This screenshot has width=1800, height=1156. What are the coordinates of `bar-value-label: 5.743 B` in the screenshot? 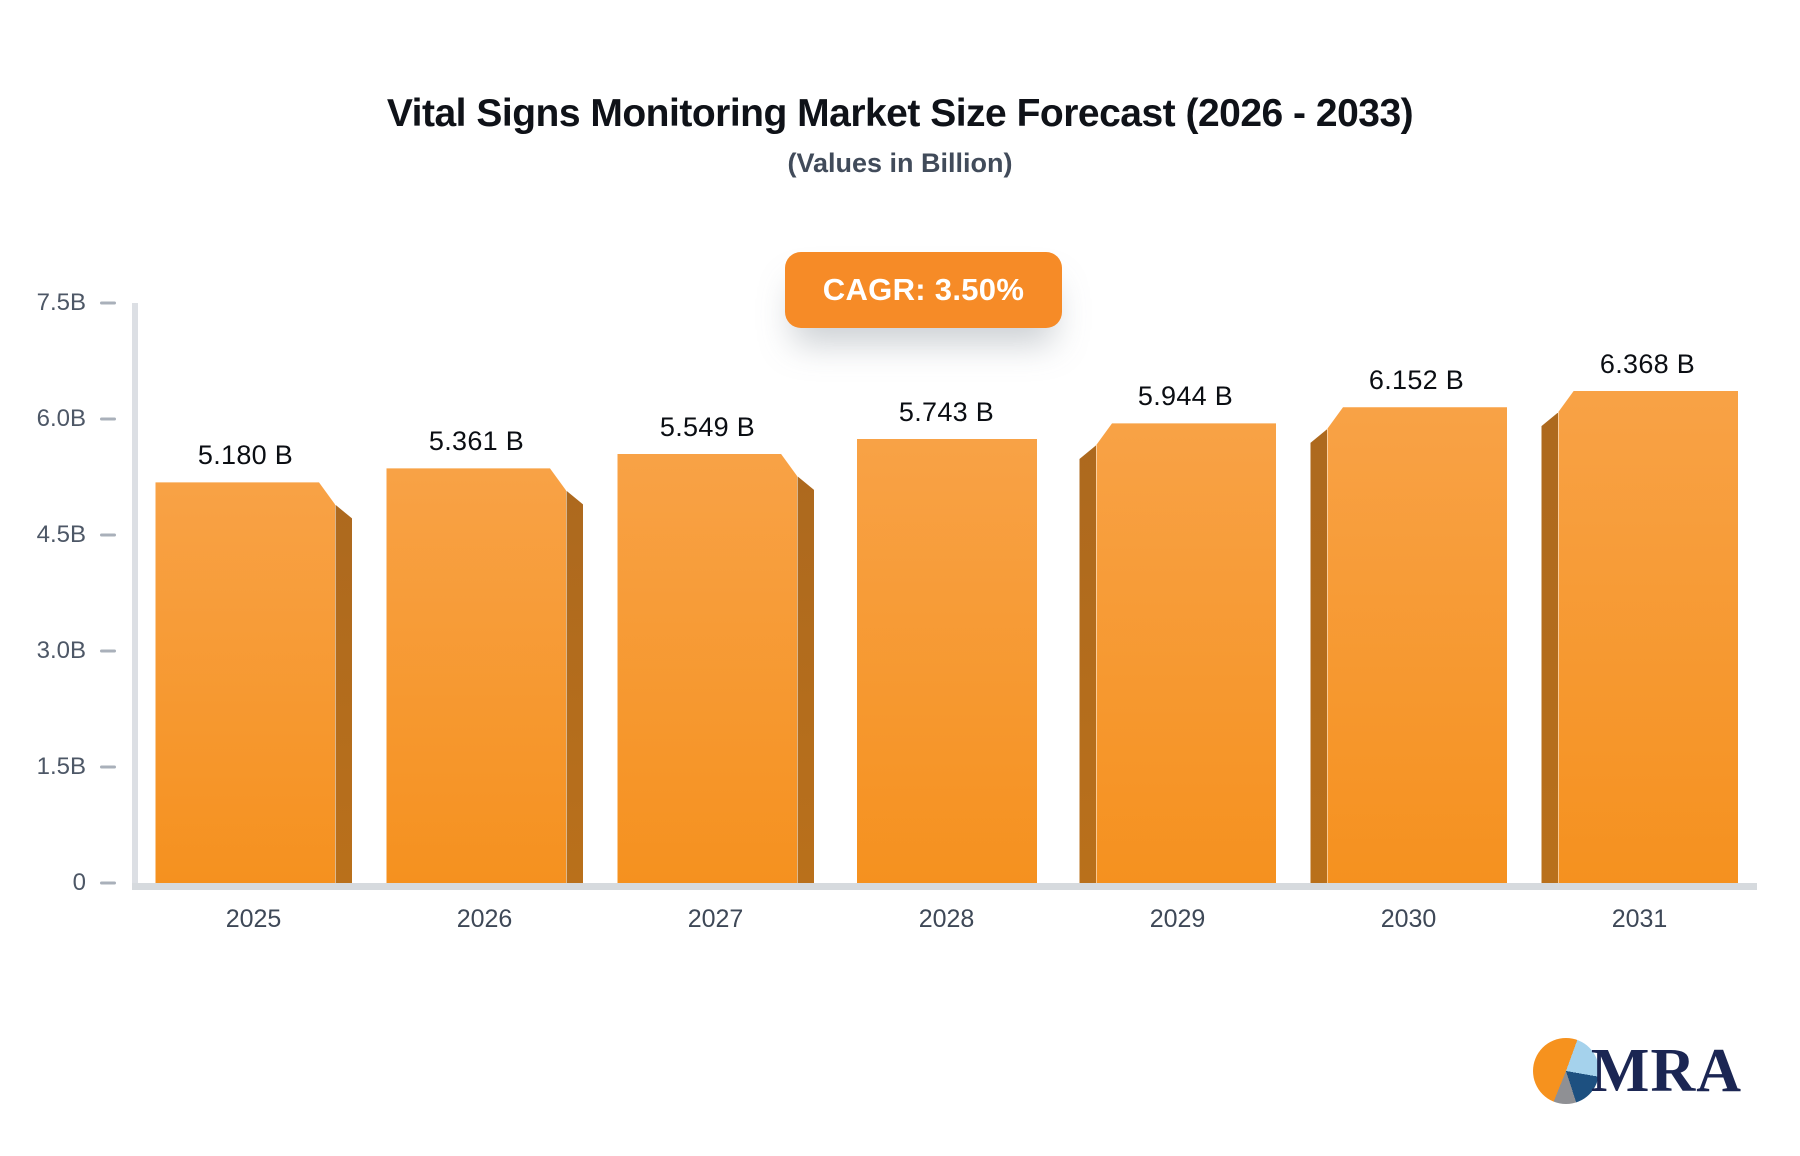 It's located at (946, 411).